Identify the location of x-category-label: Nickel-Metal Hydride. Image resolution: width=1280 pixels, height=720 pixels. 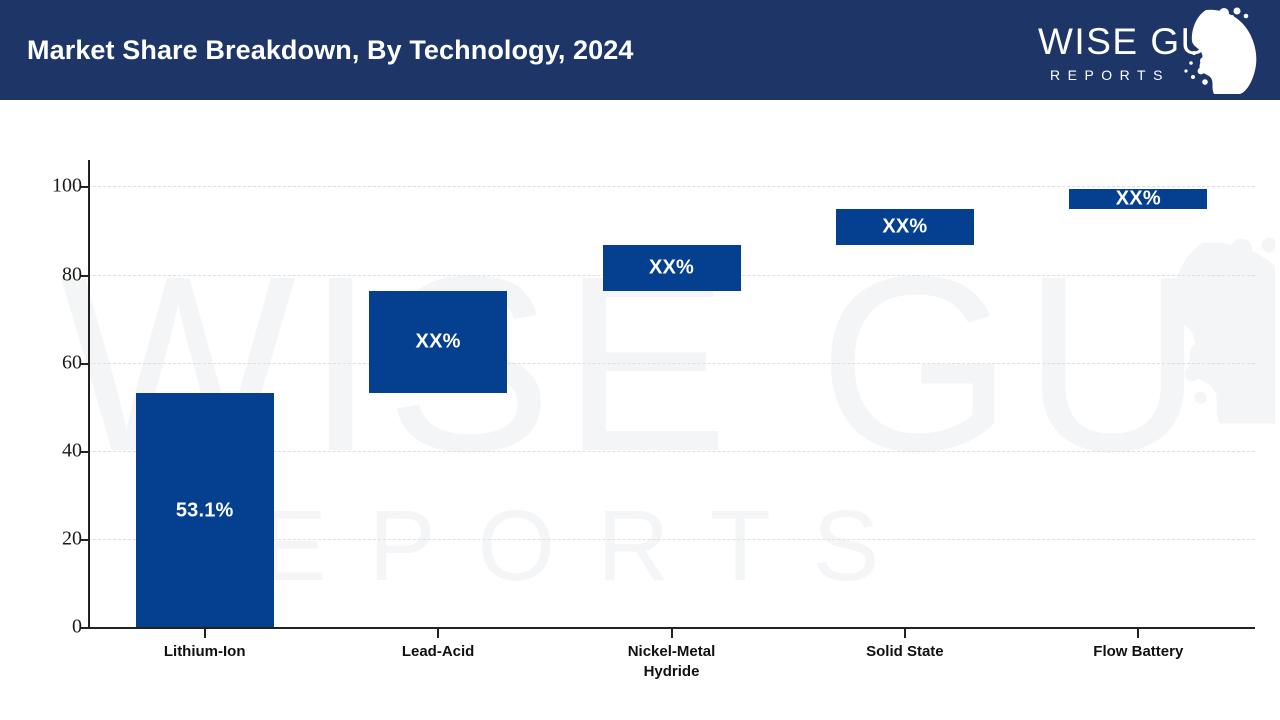
(671, 661).